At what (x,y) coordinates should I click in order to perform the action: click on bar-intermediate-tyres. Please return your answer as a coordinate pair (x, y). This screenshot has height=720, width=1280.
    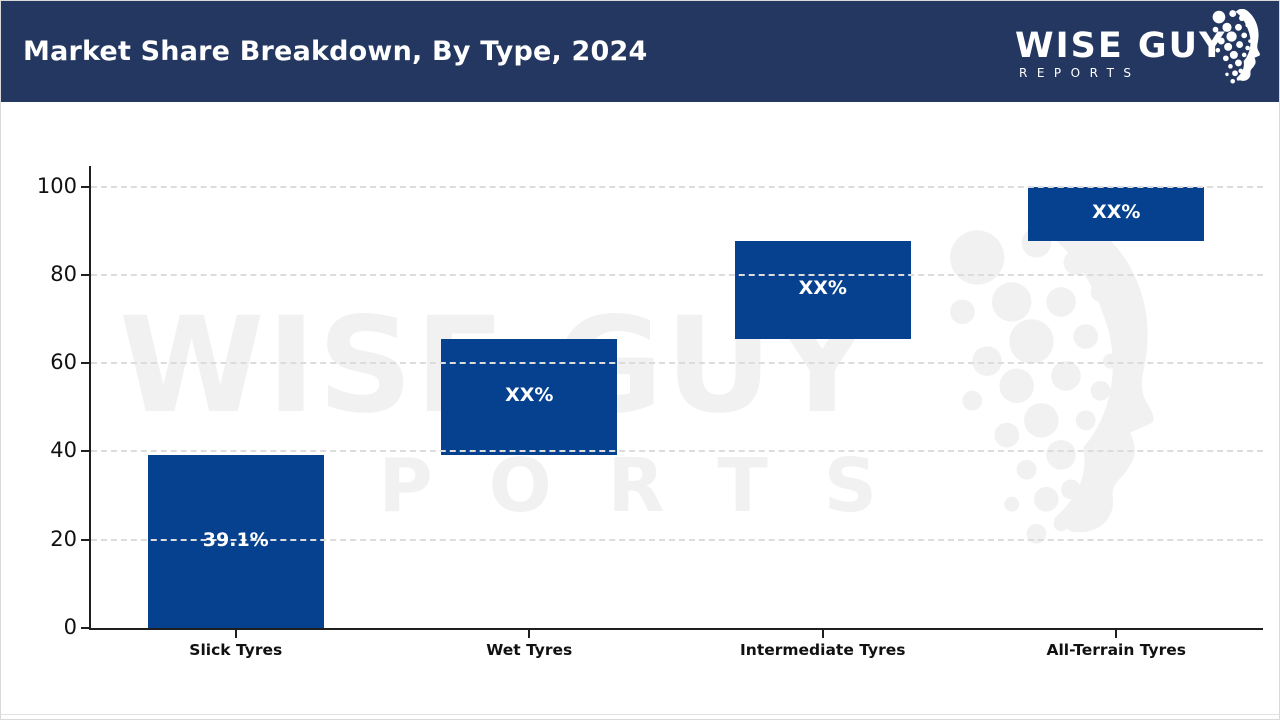
    Looking at the image, I should click on (822, 290).